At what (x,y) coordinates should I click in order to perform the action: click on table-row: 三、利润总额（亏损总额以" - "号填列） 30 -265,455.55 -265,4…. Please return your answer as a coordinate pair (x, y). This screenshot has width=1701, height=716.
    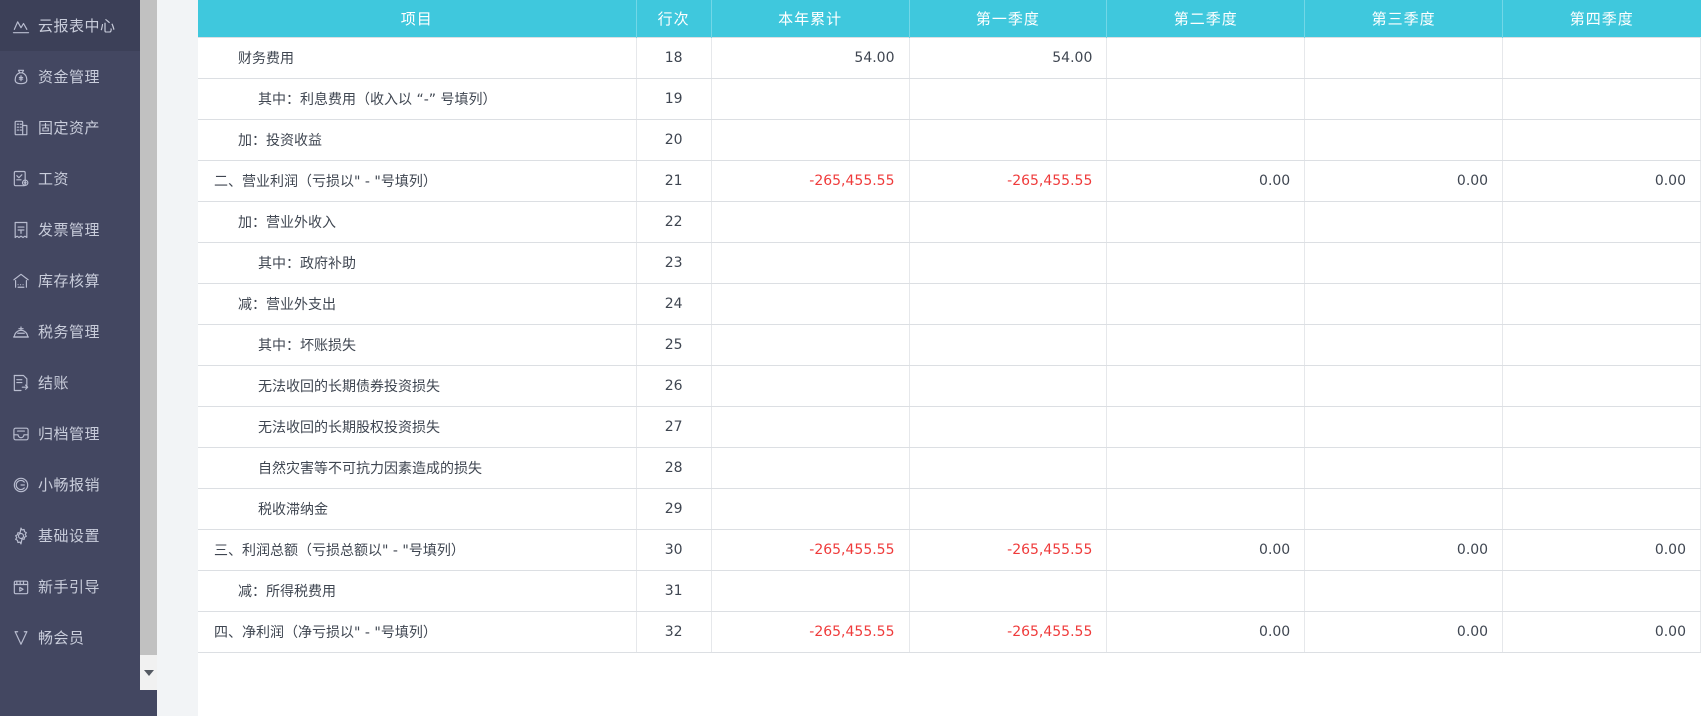
    Looking at the image, I should click on (949, 550).